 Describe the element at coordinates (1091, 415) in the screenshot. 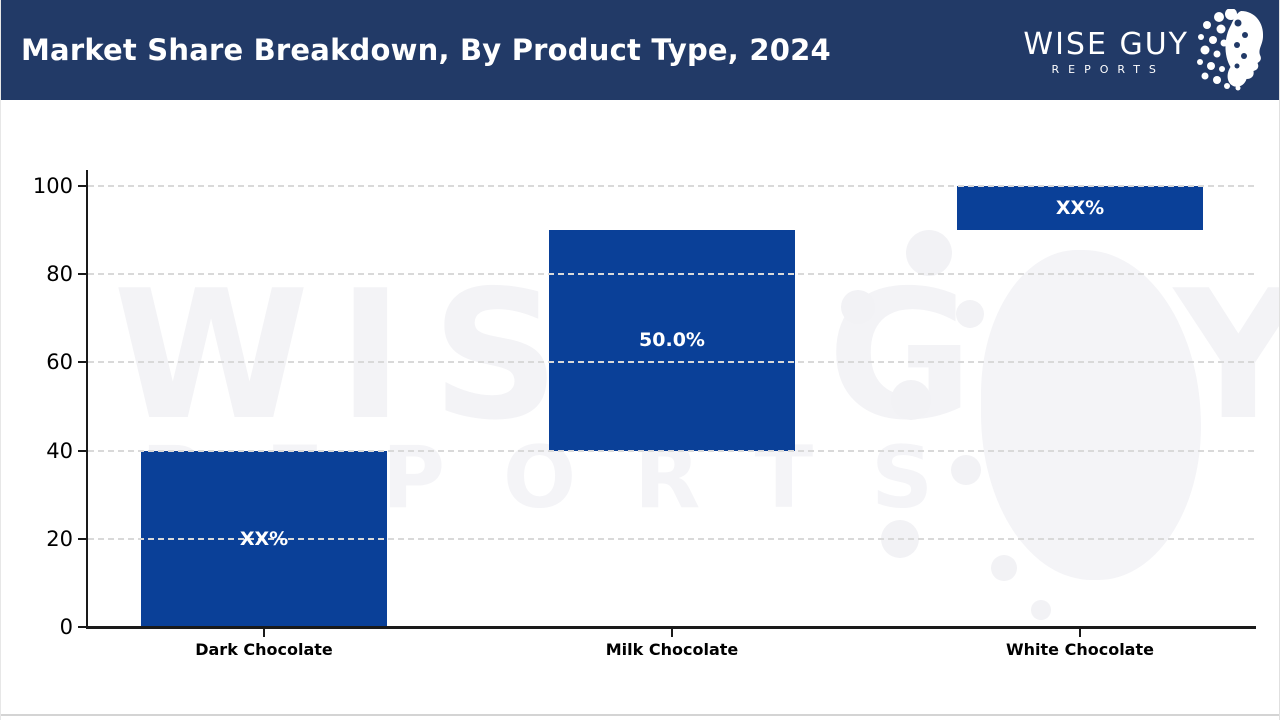

I see `watermark-face-blob` at that location.